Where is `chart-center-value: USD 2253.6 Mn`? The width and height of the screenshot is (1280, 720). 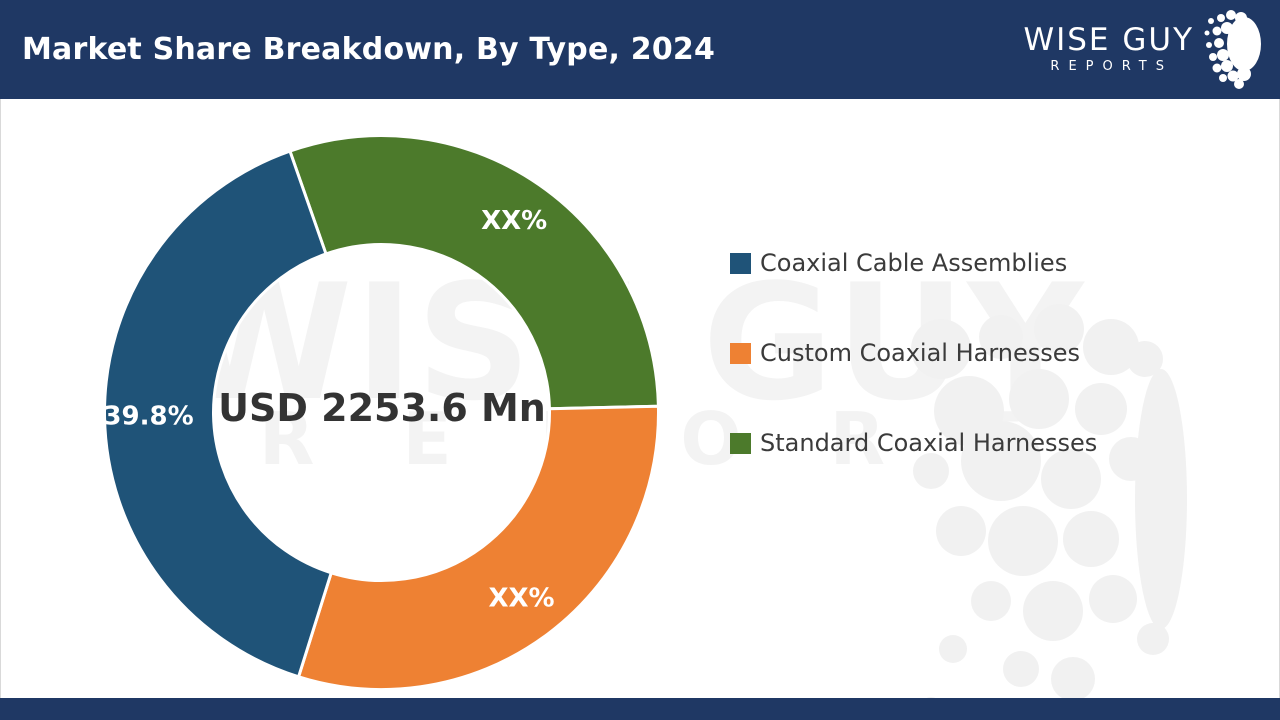
chart-center-value: USD 2253.6 Mn is located at coordinates (382, 408).